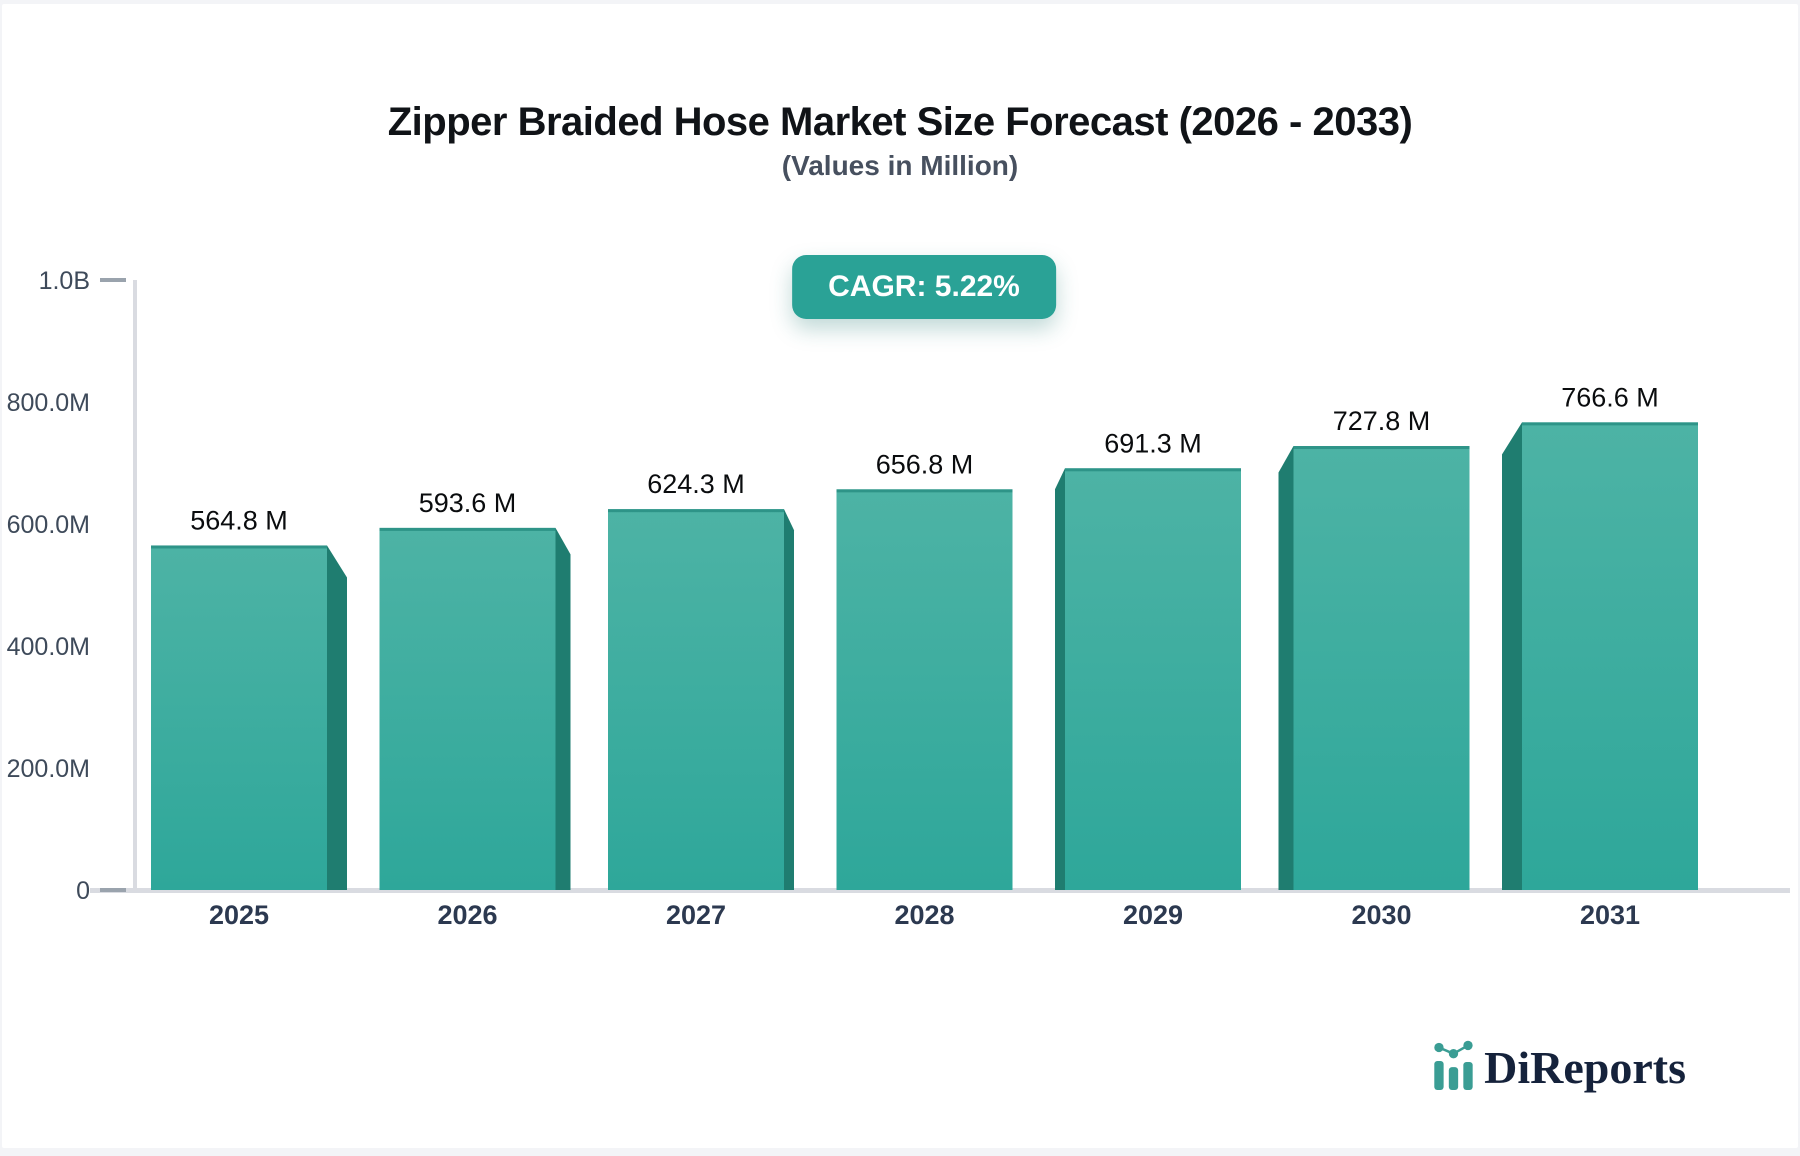  I want to click on x-tick-label: 2028, so click(924, 915).